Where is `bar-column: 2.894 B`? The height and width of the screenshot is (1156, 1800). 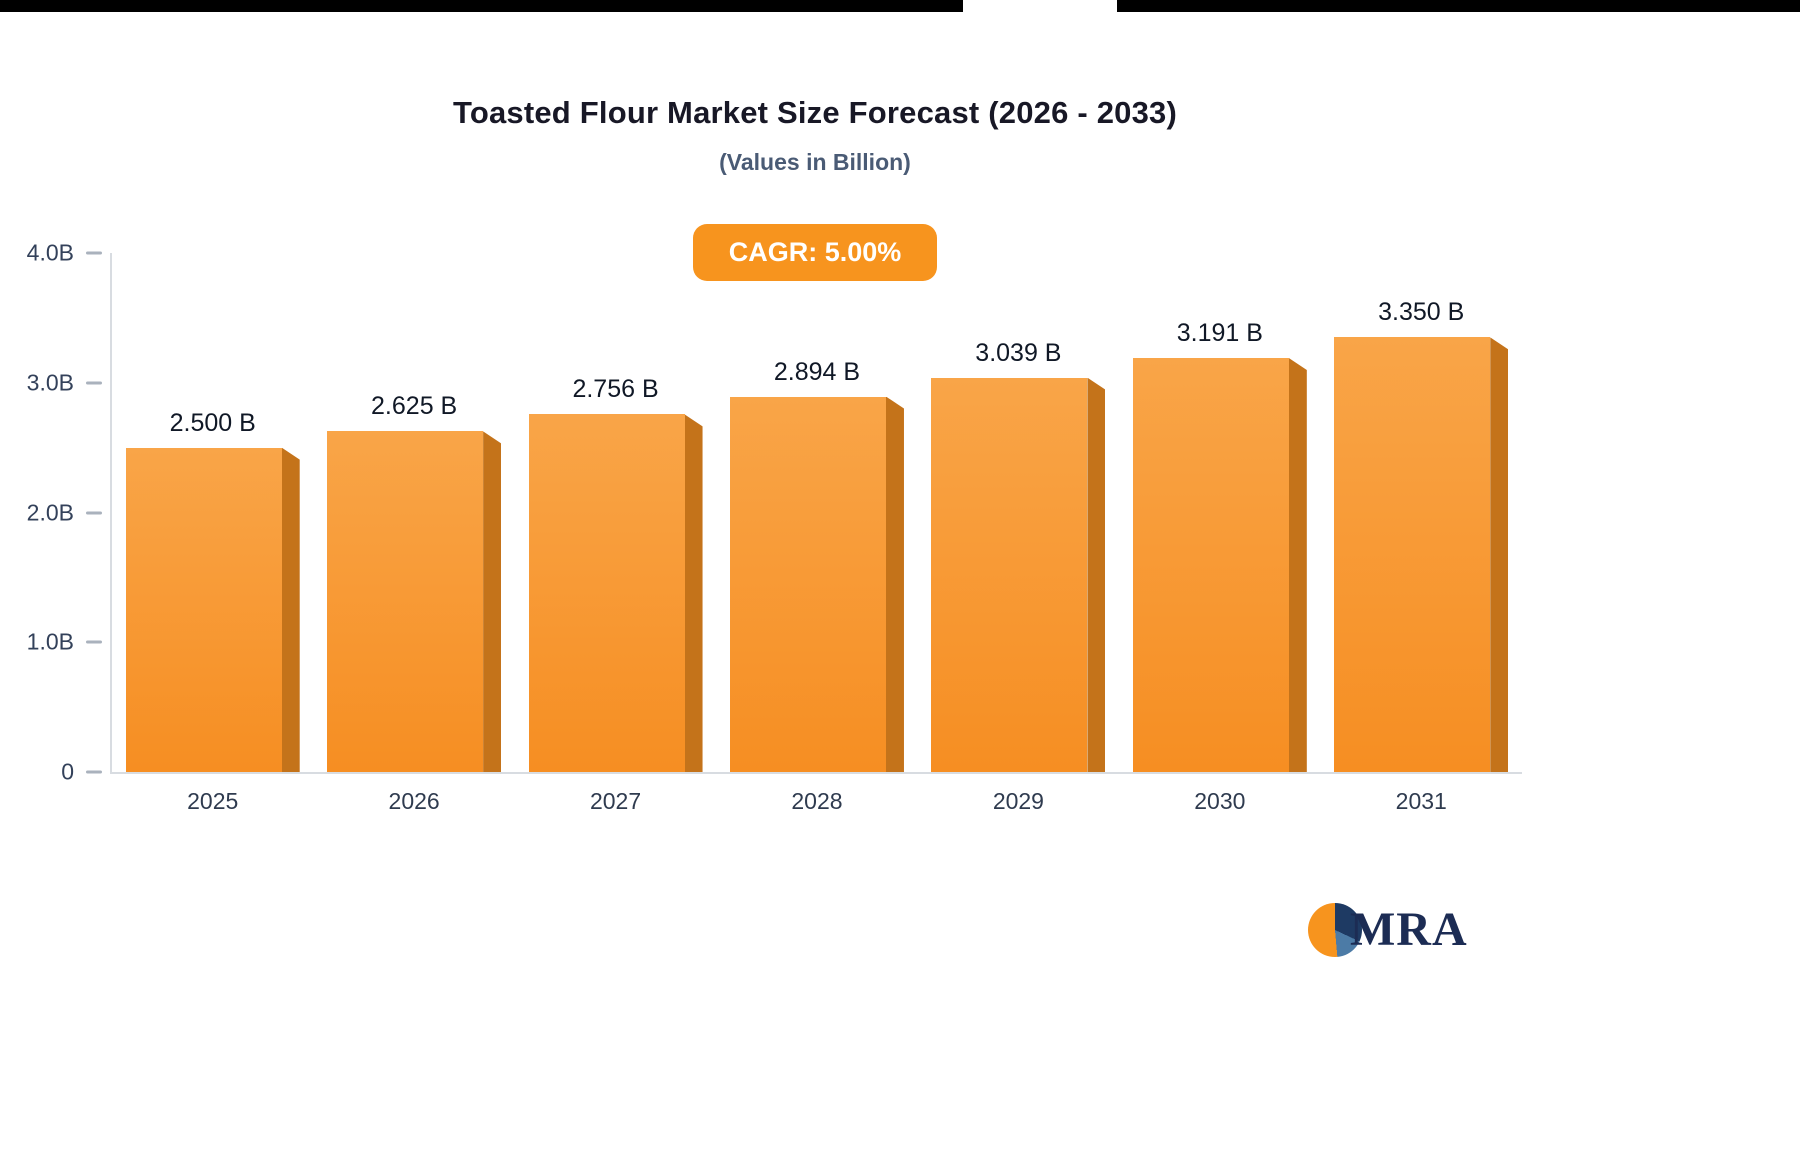
bar-column: 2.894 B is located at coordinates (816, 512).